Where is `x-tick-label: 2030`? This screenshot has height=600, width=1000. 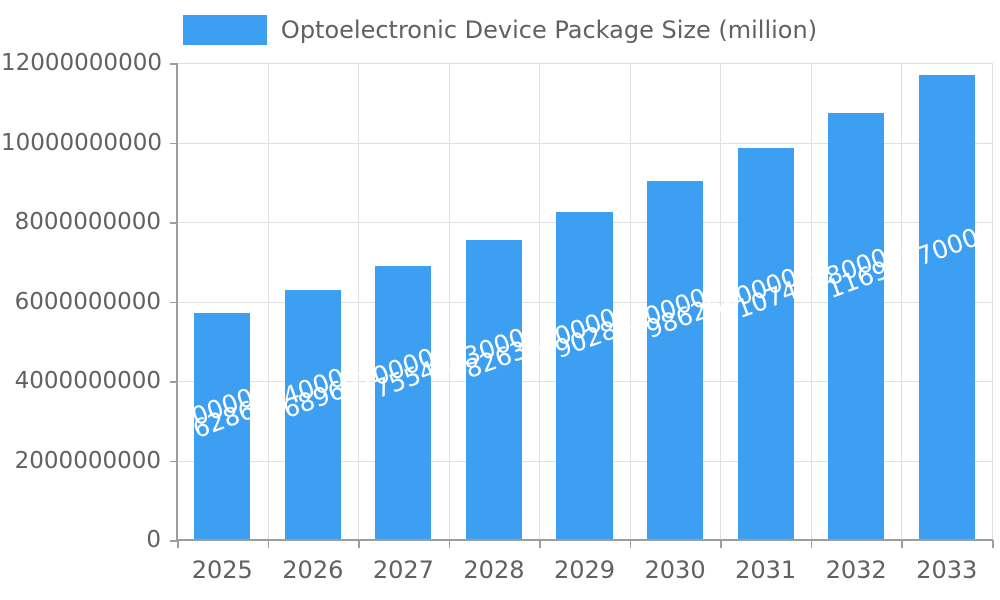
x-tick-label: 2030 is located at coordinates (675, 570).